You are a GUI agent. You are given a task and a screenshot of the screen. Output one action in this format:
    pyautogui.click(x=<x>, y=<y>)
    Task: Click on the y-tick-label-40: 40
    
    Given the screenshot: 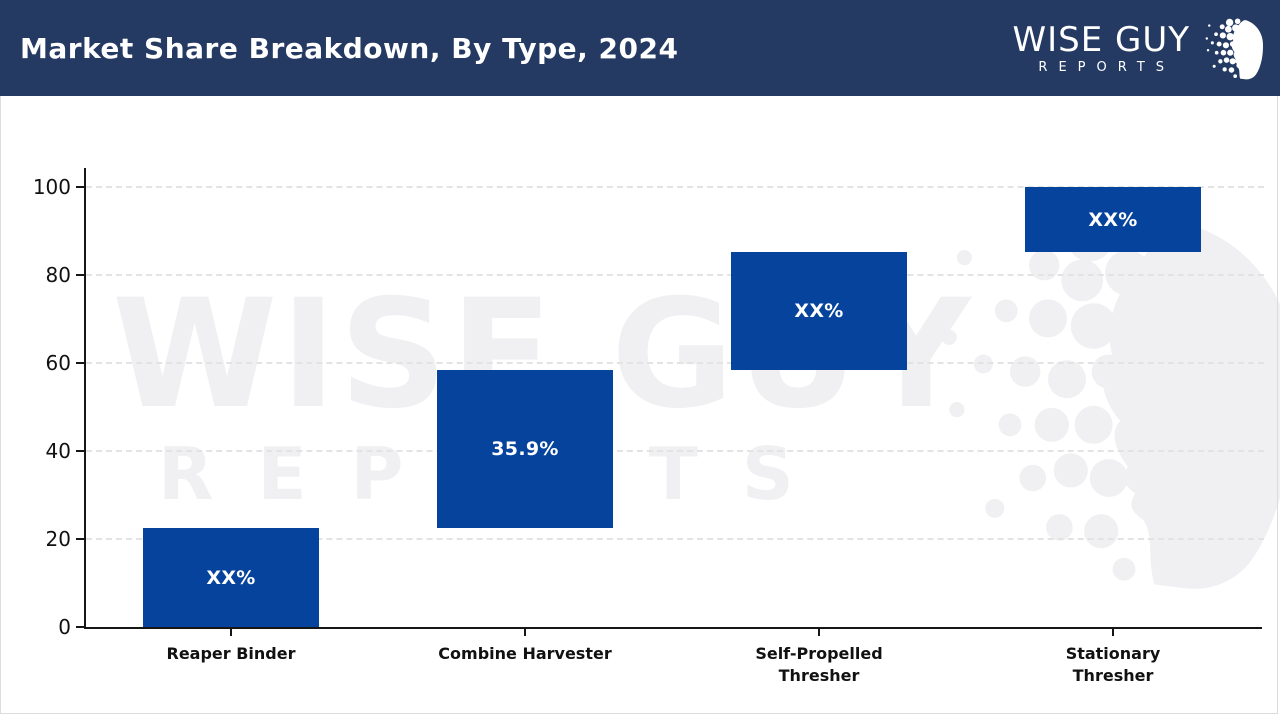 What is the action you would take?
    pyautogui.click(x=58, y=451)
    